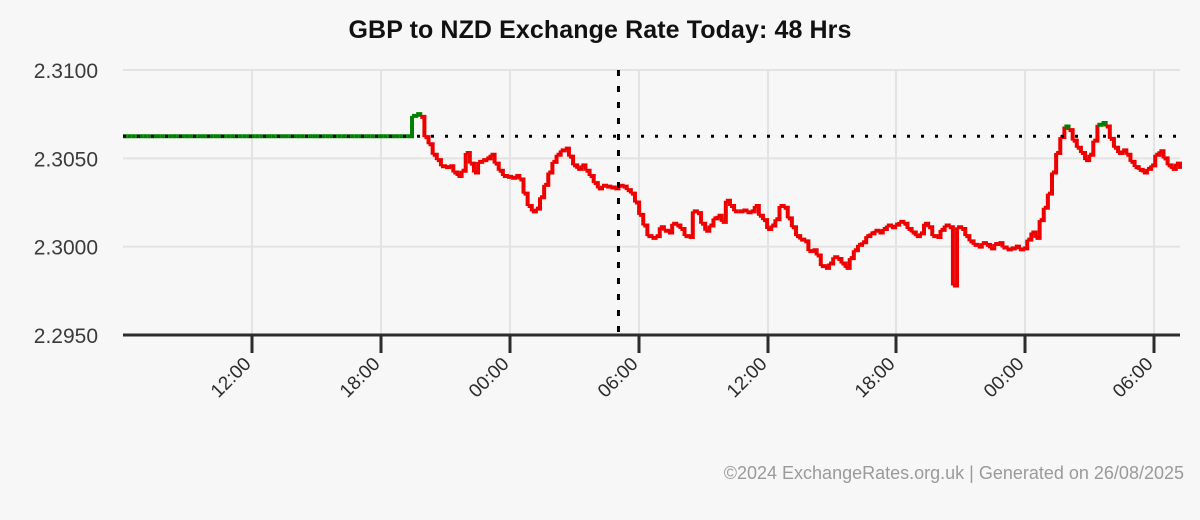 This screenshot has width=1200, height=520. Describe the element at coordinates (651, 343) in the screenshot. I see `axis-layer` at that location.